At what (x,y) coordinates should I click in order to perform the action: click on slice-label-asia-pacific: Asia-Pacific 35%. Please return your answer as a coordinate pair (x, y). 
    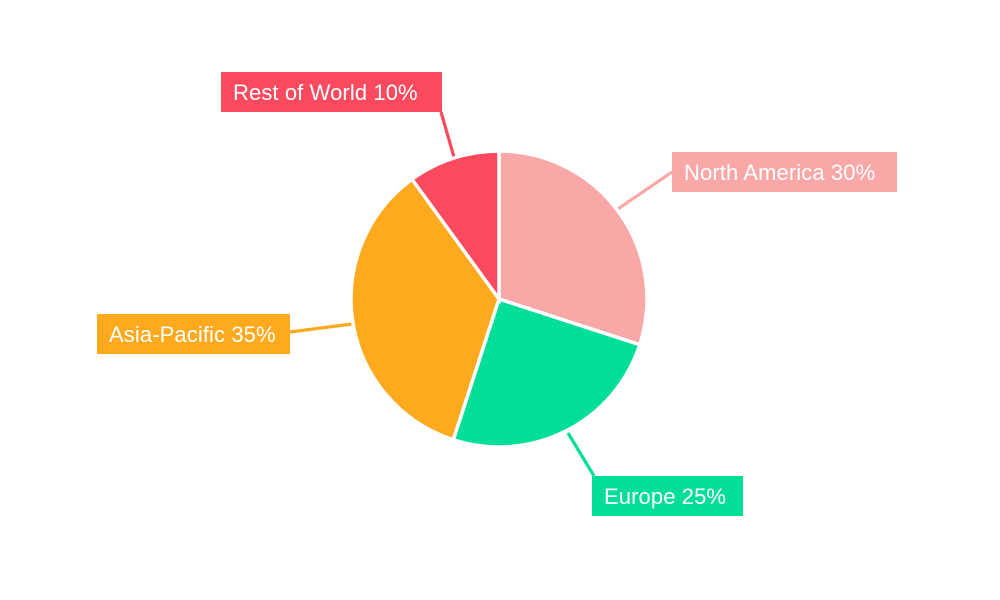
    Looking at the image, I should click on (193, 334).